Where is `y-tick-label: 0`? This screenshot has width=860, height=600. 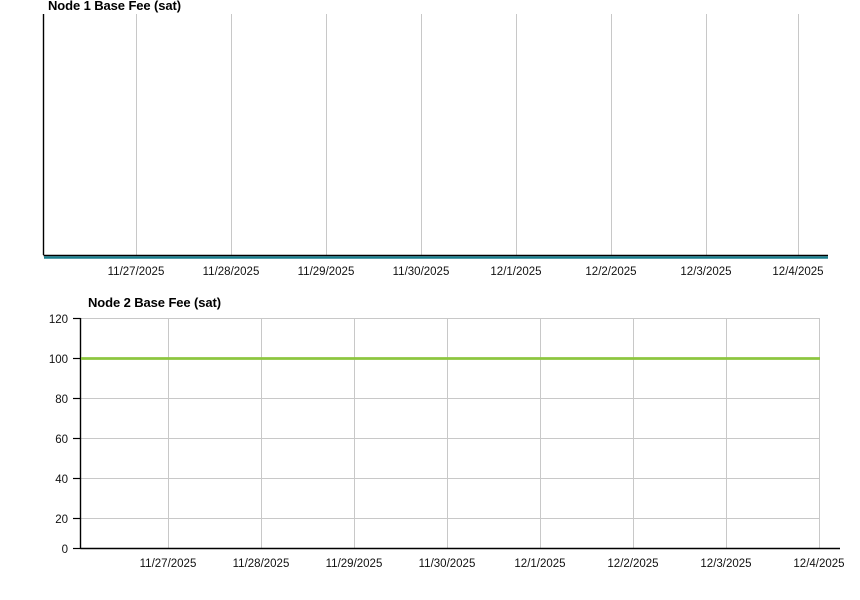
y-tick-label: 0 is located at coordinates (65, 550).